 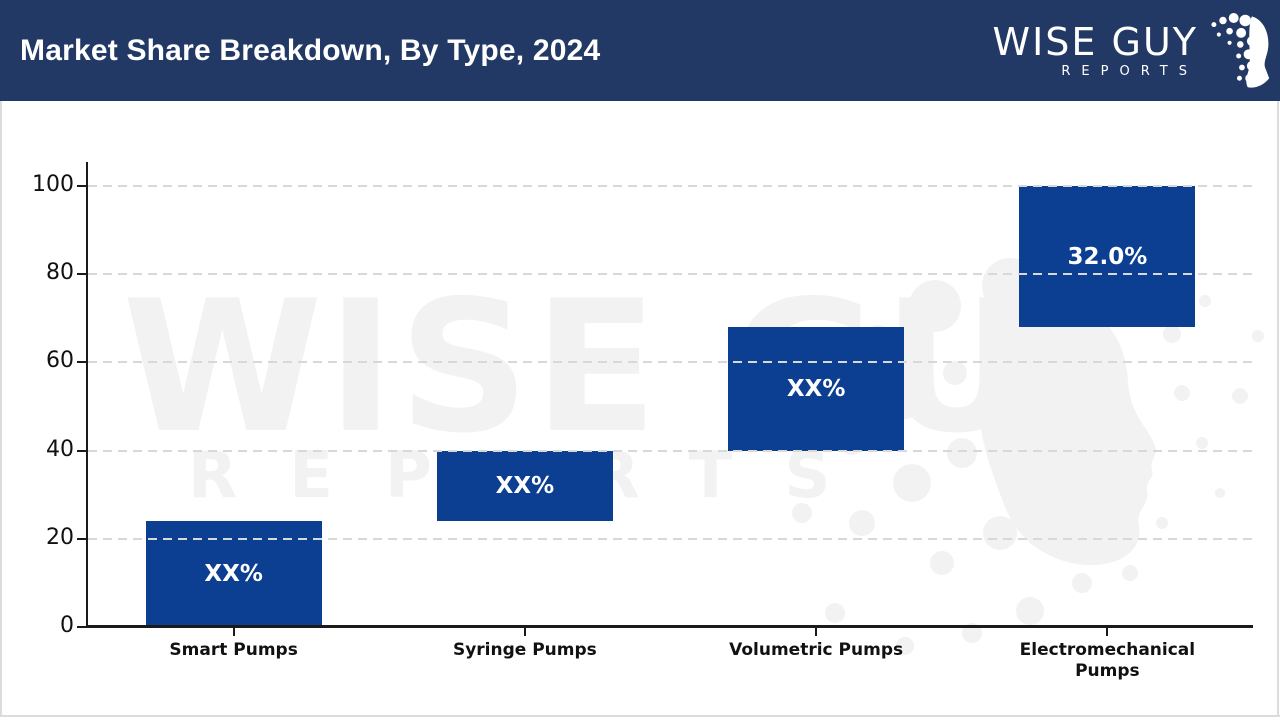 I want to click on y-axis-tick-label: 0, so click(x=67, y=625).